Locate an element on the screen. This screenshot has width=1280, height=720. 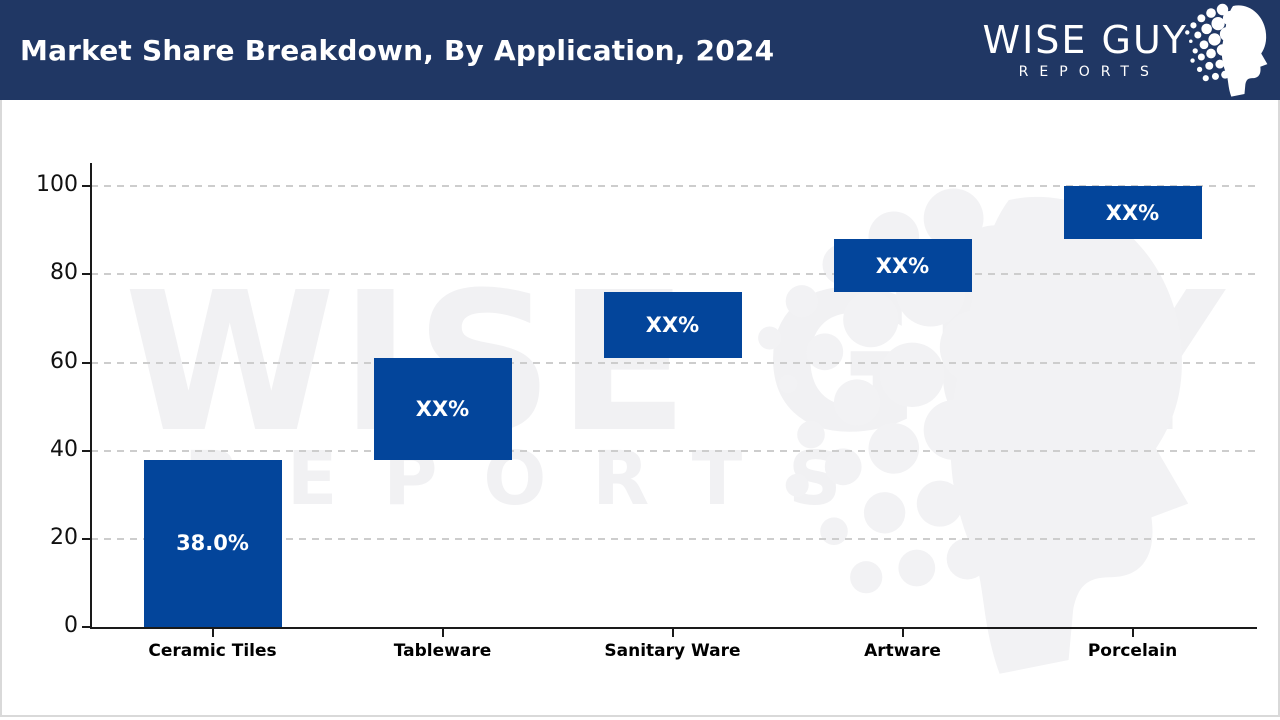
logo-wordmark-block: WISE GUY REPORTS is located at coordinates (1085, 50).